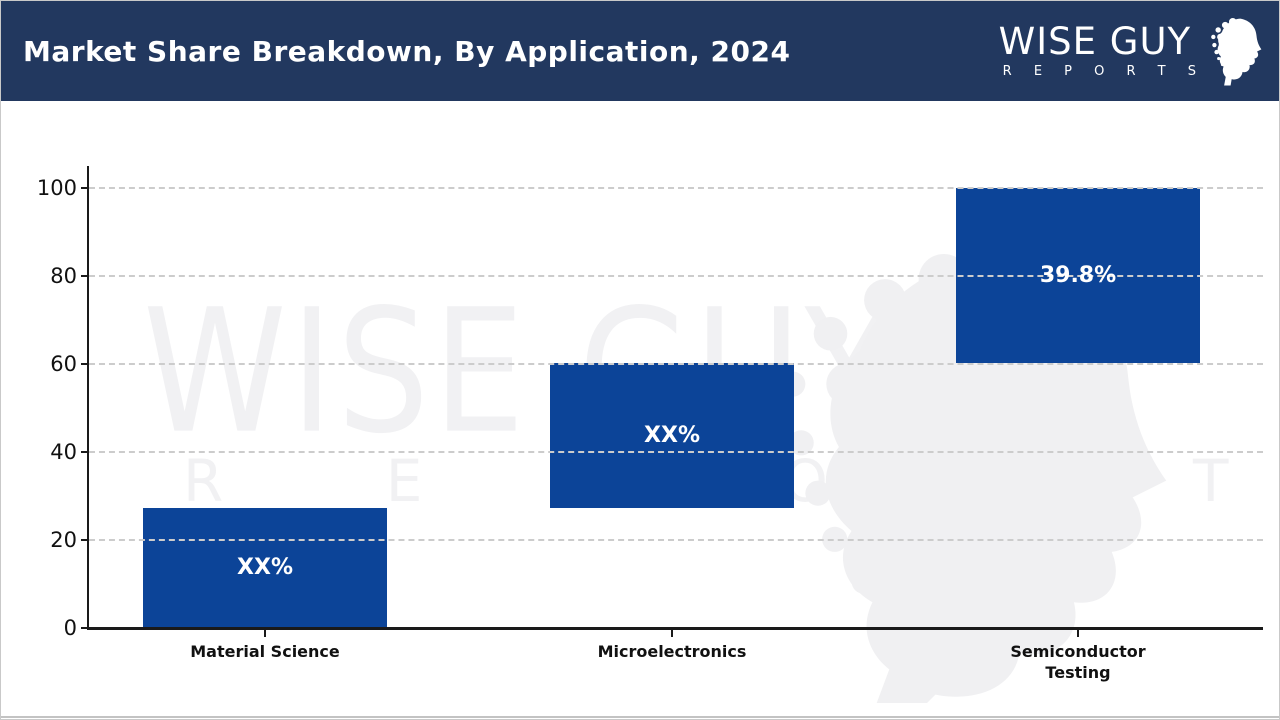 This screenshot has height=720, width=1280. Describe the element at coordinates (63, 540) in the screenshot. I see `y-tick-label: 20` at that location.